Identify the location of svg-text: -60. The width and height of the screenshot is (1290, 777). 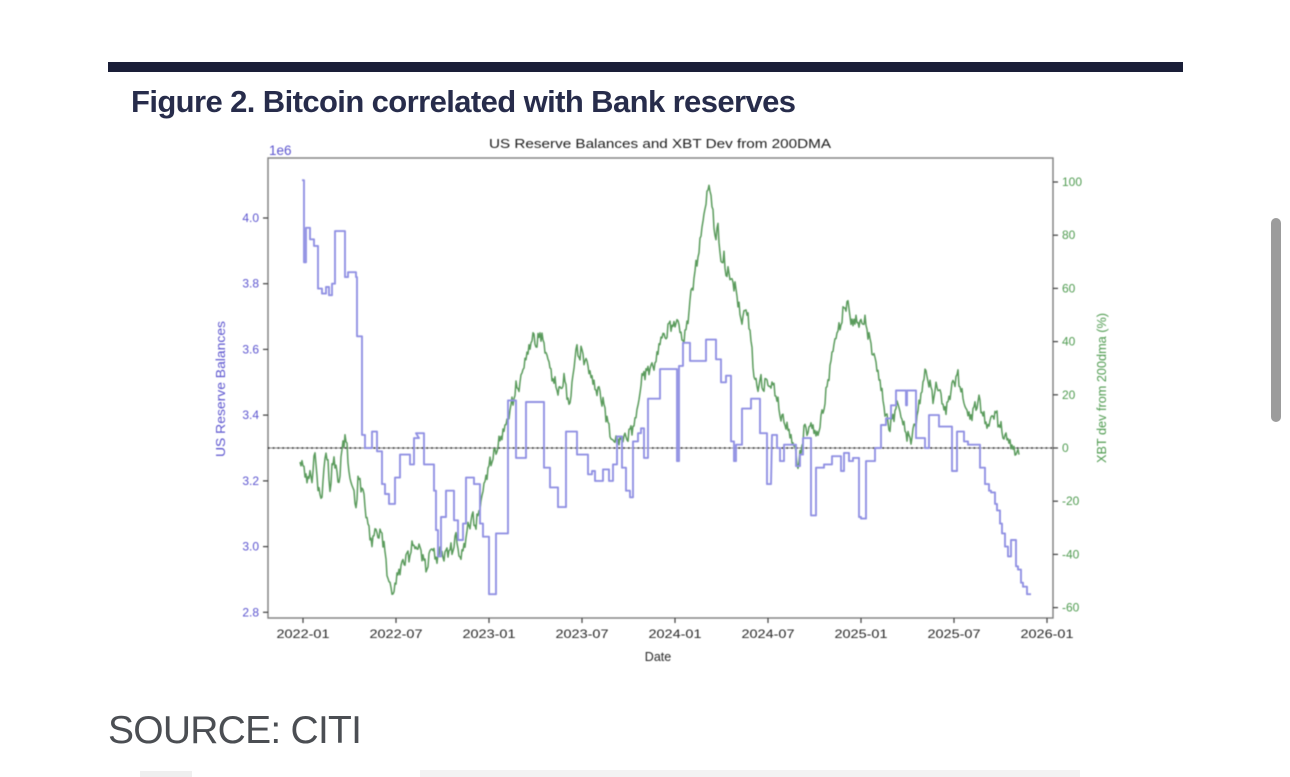
(1071, 608).